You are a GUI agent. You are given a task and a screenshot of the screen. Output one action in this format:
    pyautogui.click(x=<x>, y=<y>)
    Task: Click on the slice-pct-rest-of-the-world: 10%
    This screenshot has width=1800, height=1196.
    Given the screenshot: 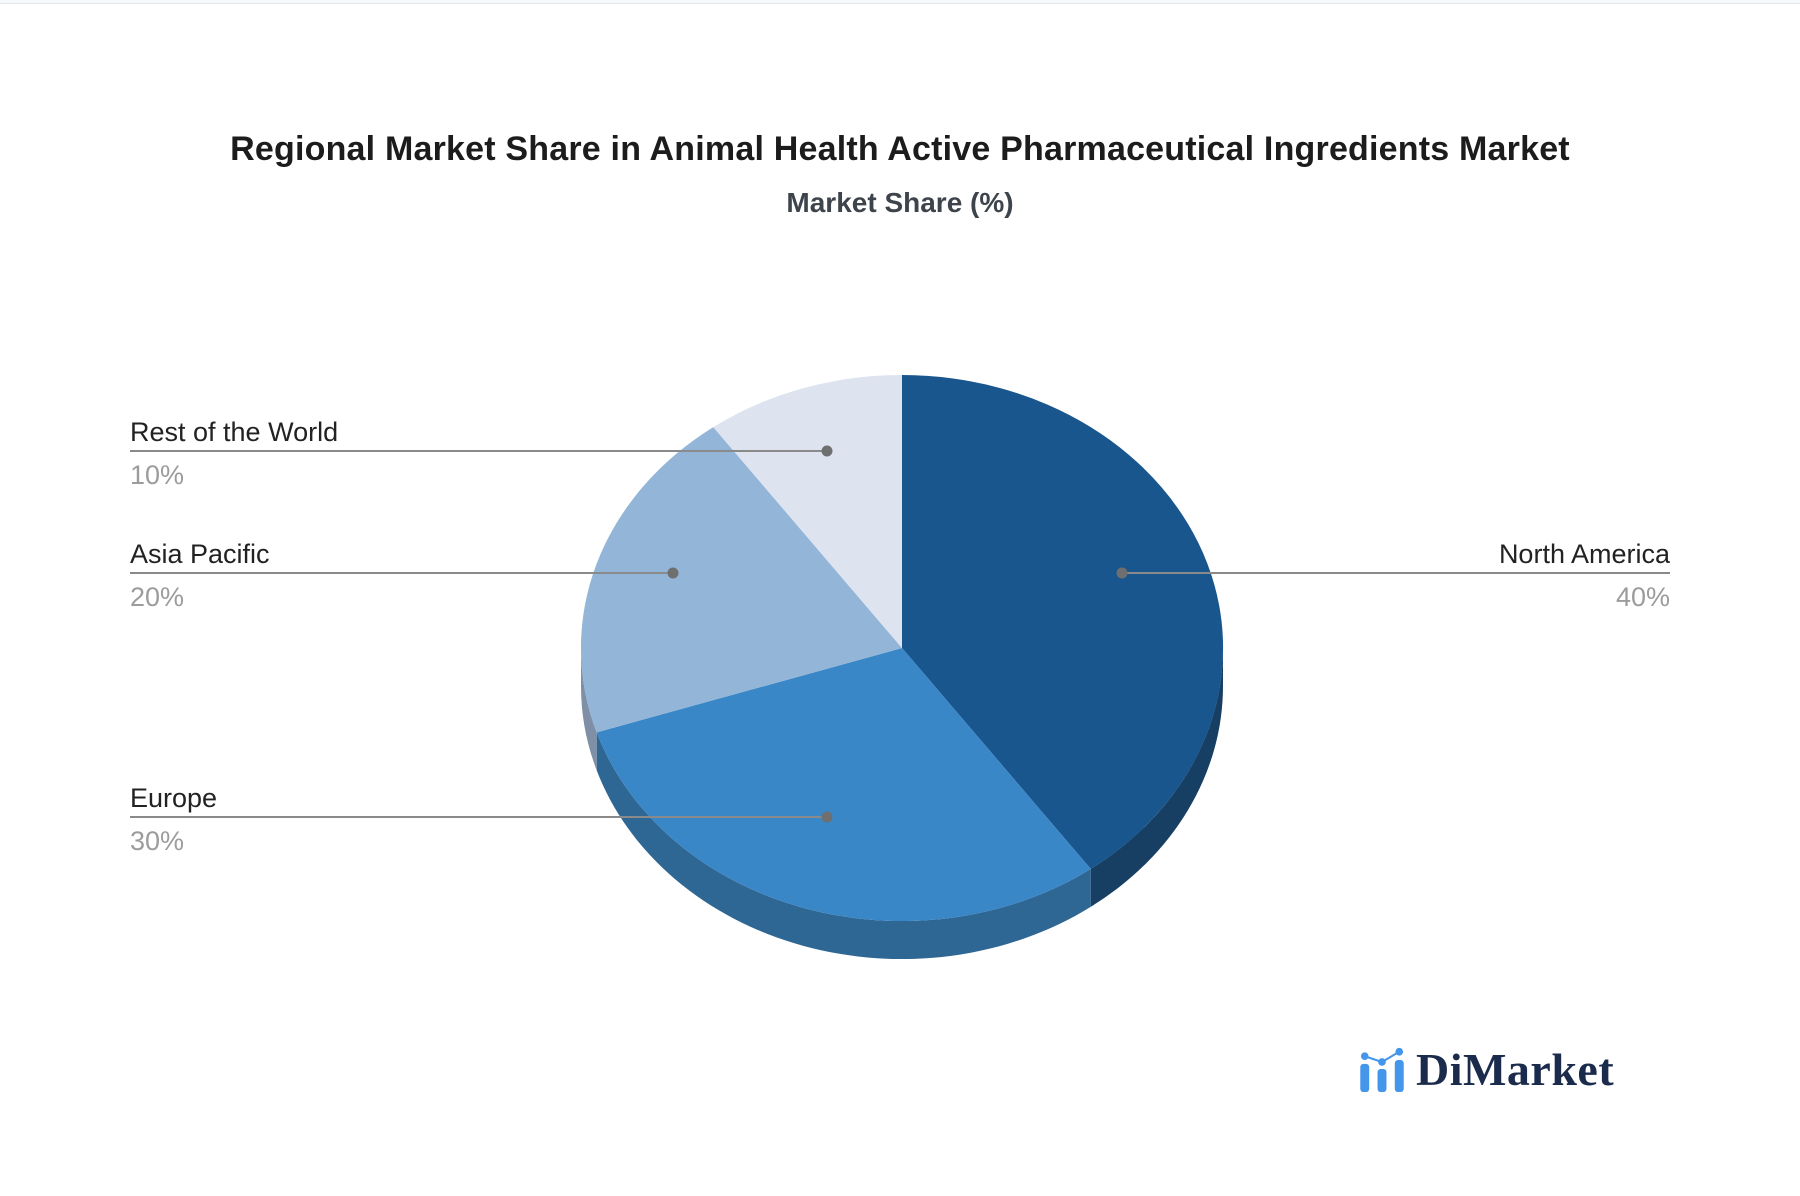 What is the action you would take?
    pyautogui.click(x=157, y=475)
    